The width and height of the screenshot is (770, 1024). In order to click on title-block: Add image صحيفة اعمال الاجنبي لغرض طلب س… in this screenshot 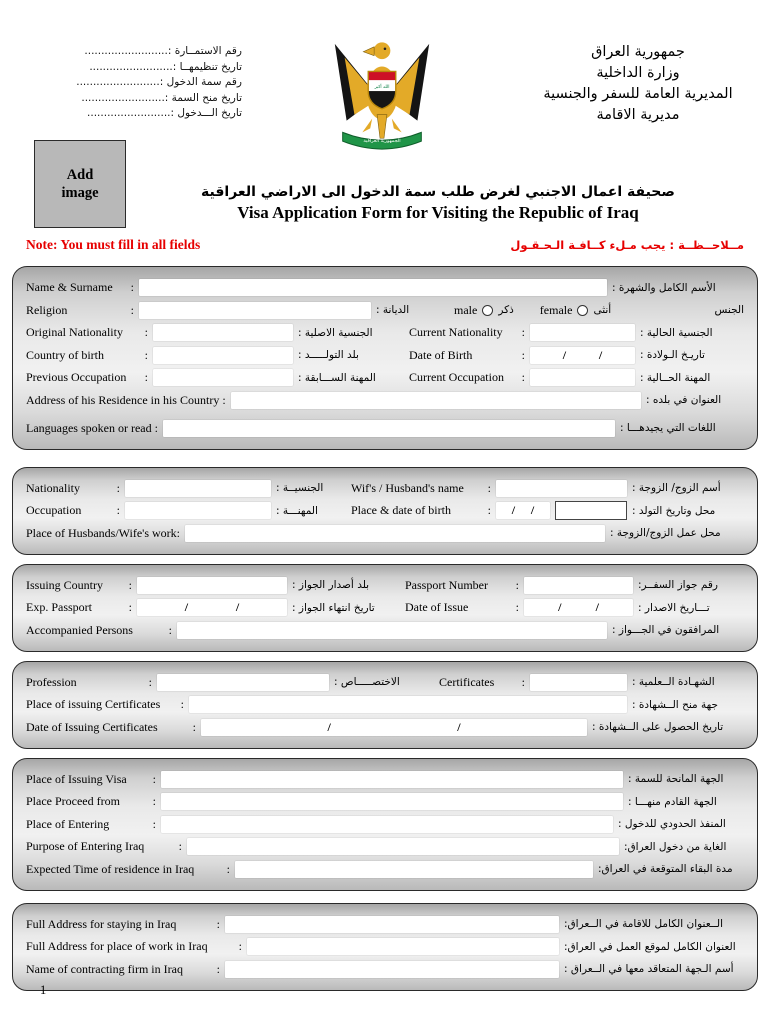, I will do `click(385, 184)`.